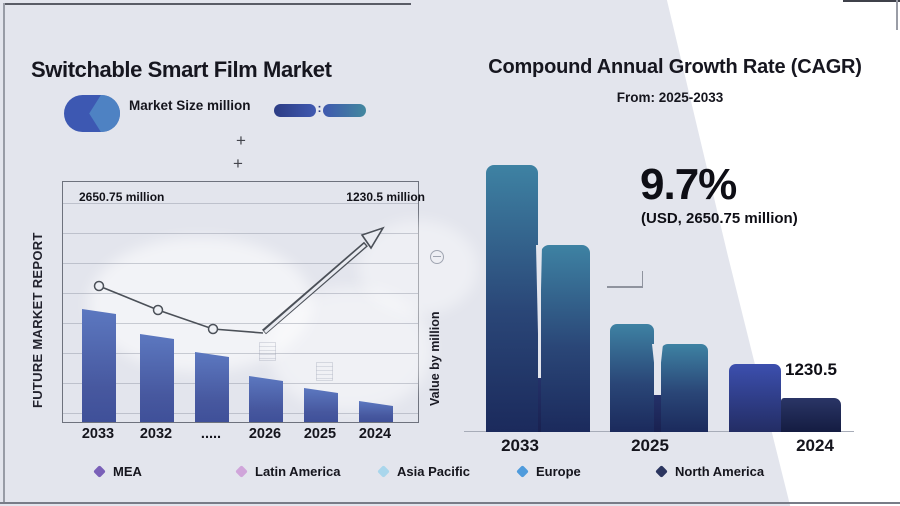 This screenshot has height=506, width=900. Describe the element at coordinates (238, 163) in the screenshot. I see `plus-mark-bottom: +` at that location.